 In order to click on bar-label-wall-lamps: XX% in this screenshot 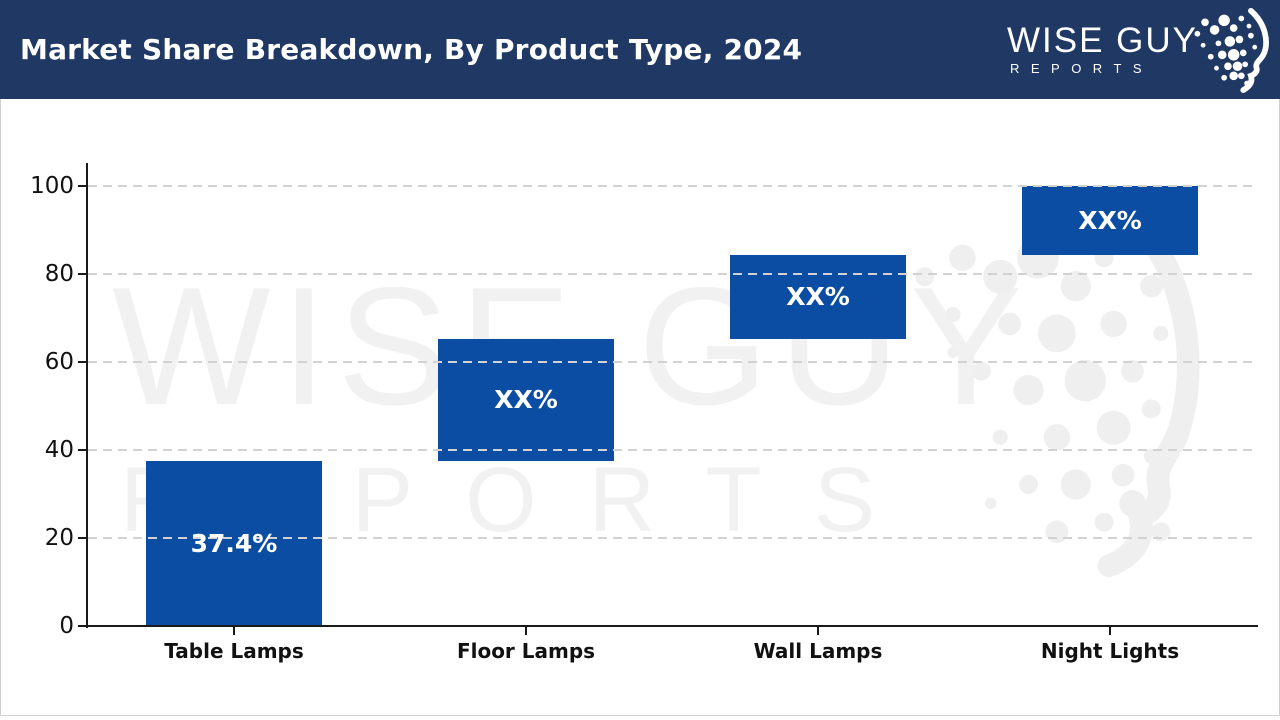, I will do `click(818, 297)`.